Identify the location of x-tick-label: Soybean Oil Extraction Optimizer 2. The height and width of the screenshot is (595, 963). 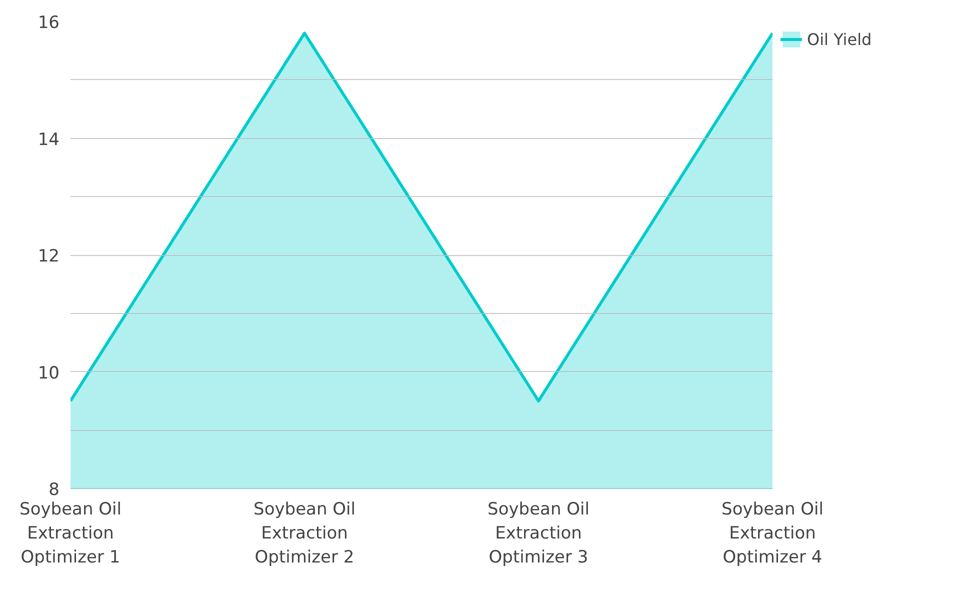
(305, 534).